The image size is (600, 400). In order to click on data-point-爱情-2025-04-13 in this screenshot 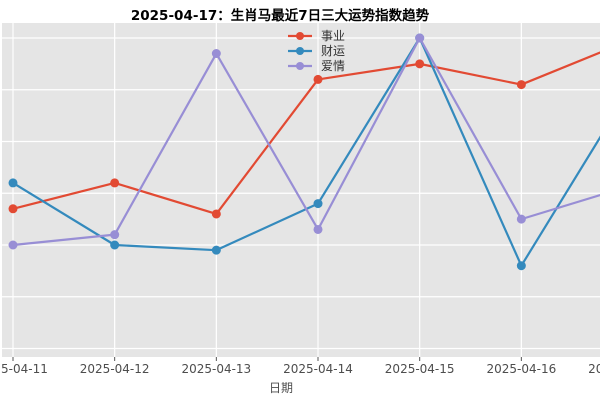, I will do `click(216, 54)`.